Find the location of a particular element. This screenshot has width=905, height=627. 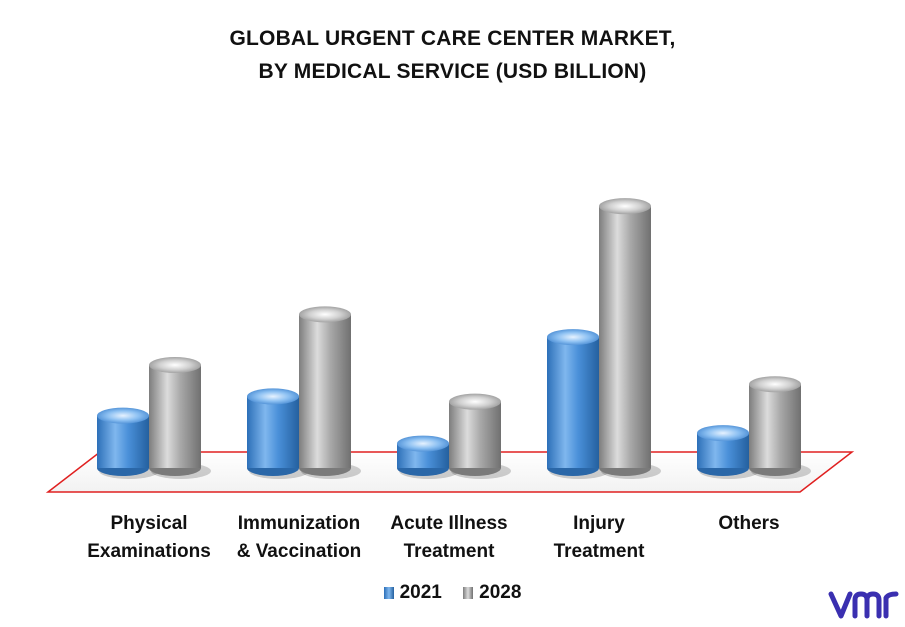

x-tick-label-4: Others is located at coordinates (748, 523).